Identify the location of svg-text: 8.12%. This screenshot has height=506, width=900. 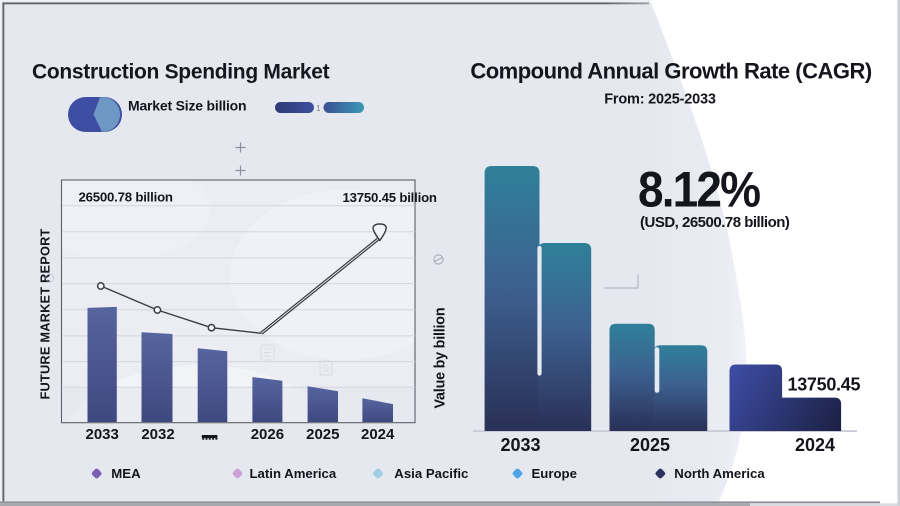
(699, 190).